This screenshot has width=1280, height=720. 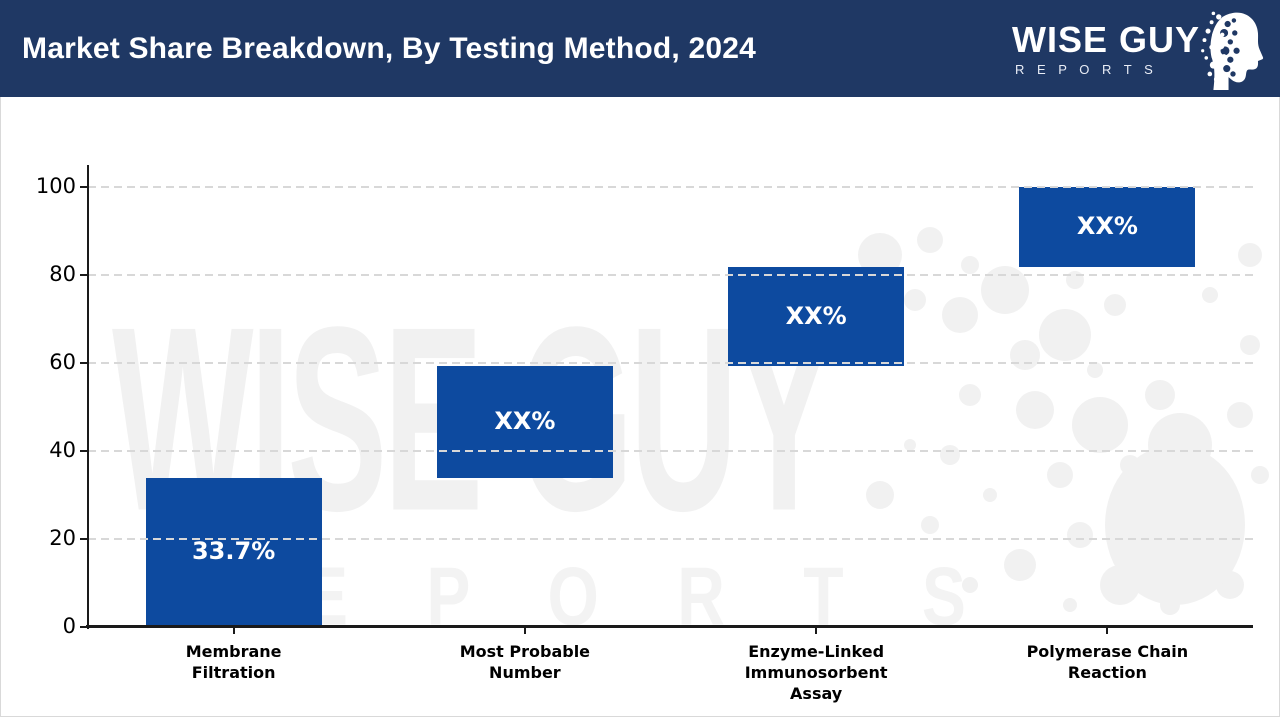 I want to click on y-tick-label-80: 80, so click(x=62, y=273).